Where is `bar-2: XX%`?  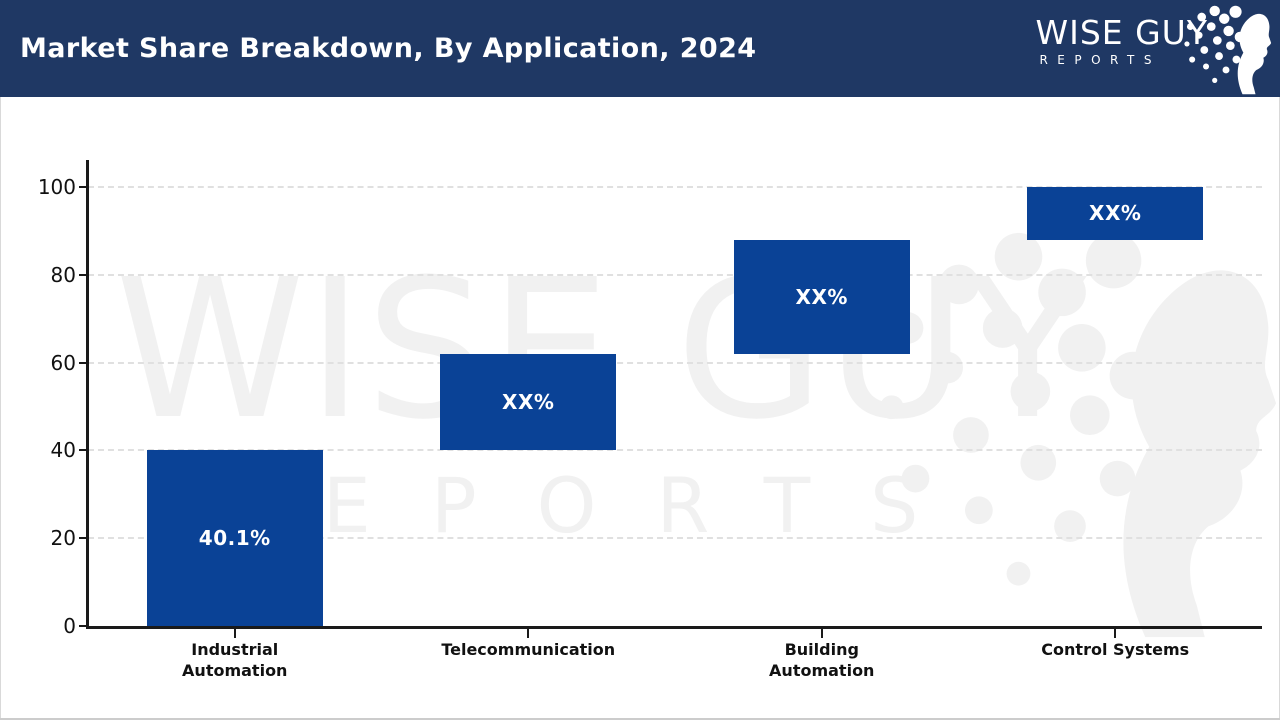 bar-2: XX% is located at coordinates (821, 296).